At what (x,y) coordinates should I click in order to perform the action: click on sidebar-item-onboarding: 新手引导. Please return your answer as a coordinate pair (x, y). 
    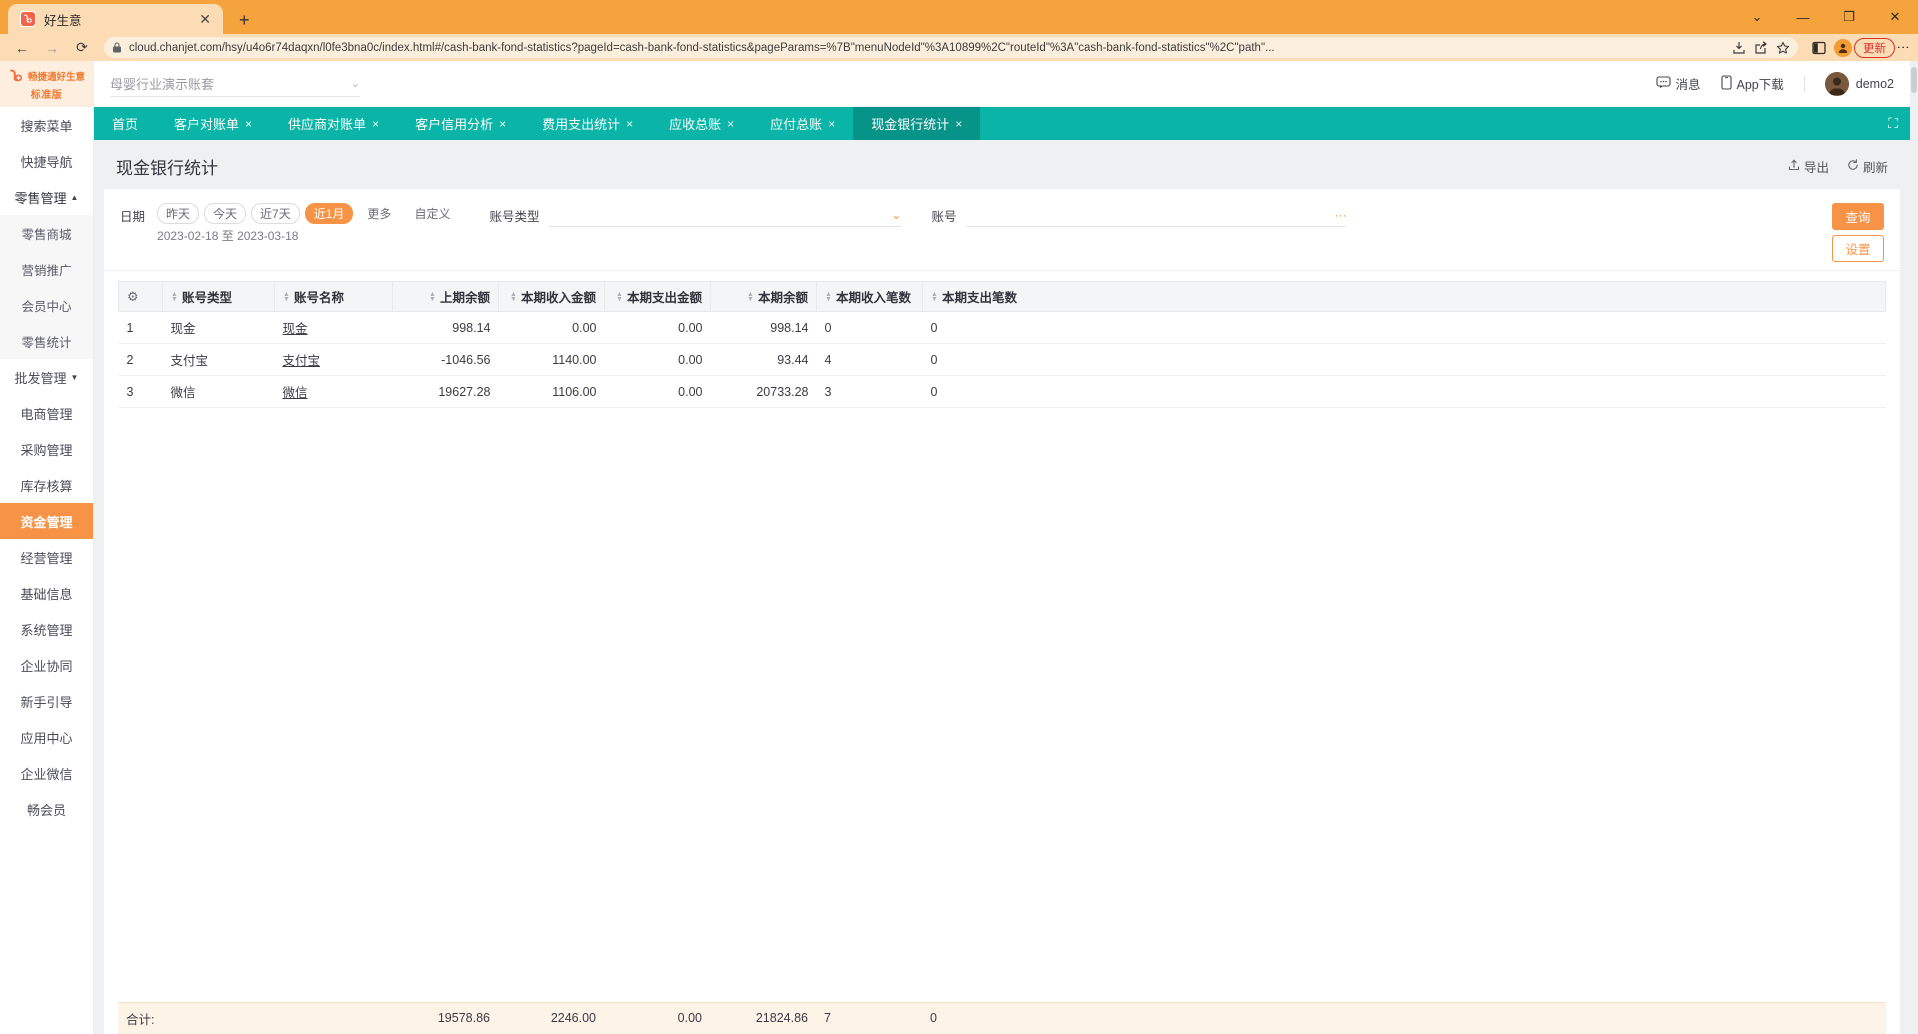
    Looking at the image, I should click on (46, 701).